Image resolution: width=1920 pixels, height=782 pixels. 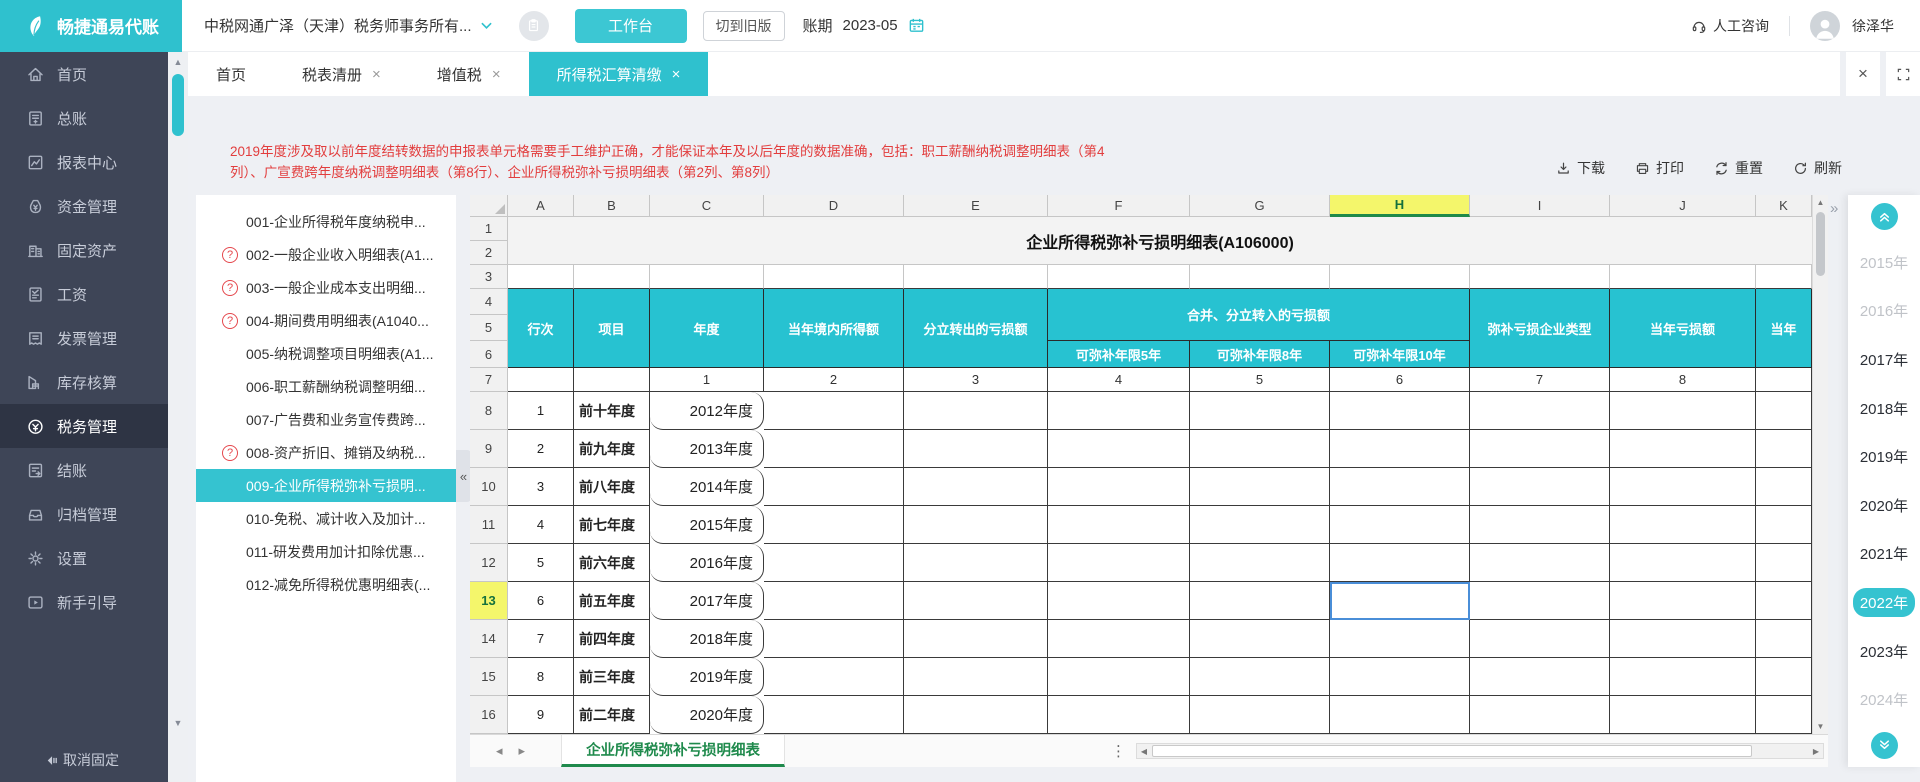 What do you see at coordinates (707, 411) in the screenshot?
I see `cell-year: 2012年度` at bounding box center [707, 411].